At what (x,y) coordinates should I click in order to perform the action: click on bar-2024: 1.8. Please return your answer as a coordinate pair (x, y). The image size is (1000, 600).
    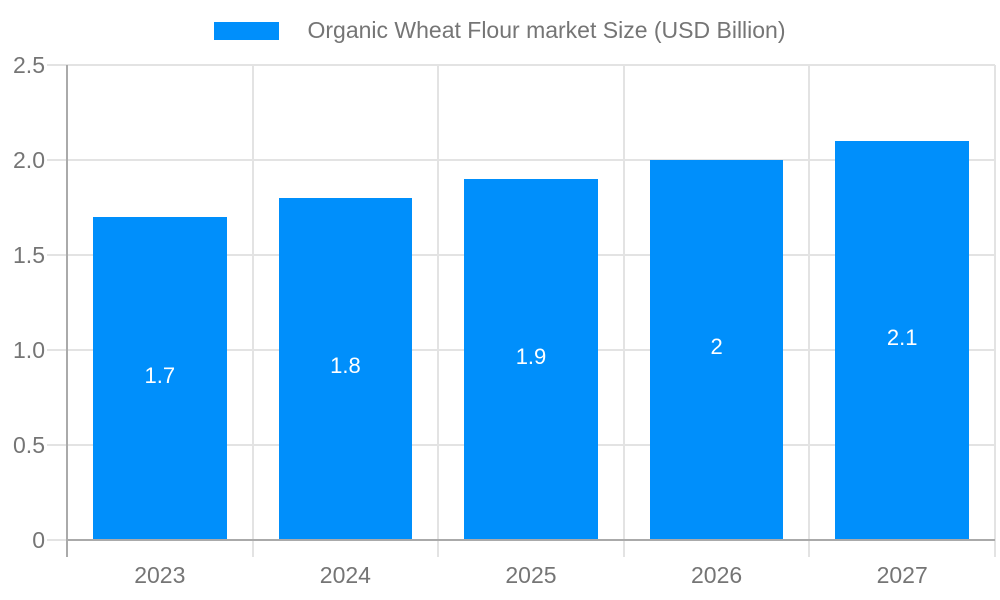
    Looking at the image, I should click on (345, 369).